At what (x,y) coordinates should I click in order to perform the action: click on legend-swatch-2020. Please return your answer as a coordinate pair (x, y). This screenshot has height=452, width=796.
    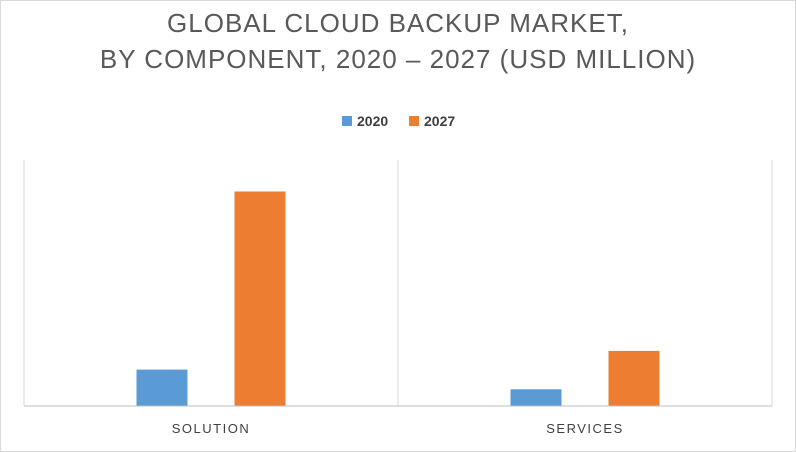
    Looking at the image, I should click on (347, 121).